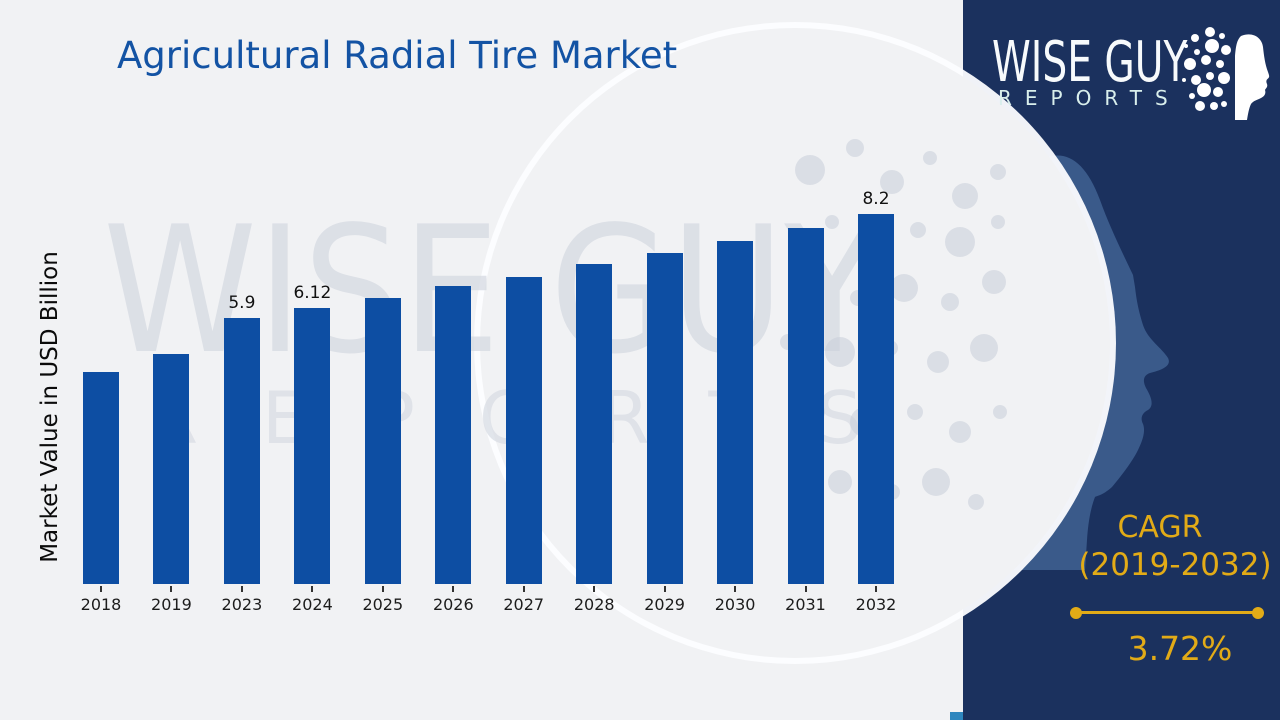 Image resolution: width=1280 pixels, height=720 pixels. What do you see at coordinates (735, 604) in the screenshot?
I see `x-tick-label: 2030` at bounding box center [735, 604].